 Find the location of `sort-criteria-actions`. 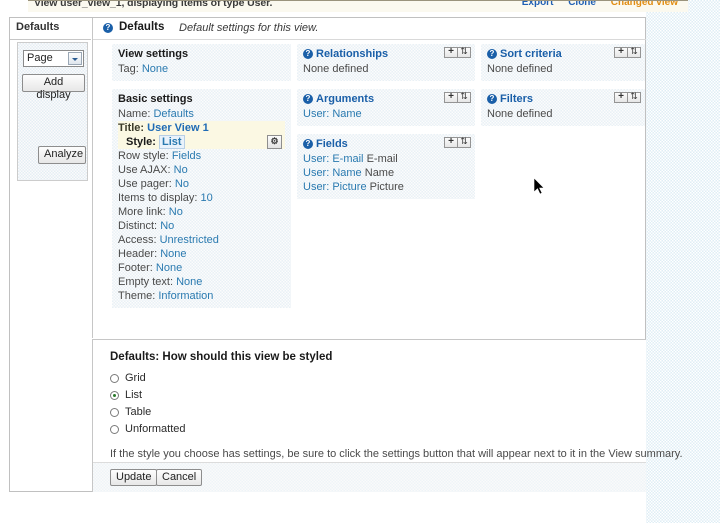

sort-criteria-actions is located at coordinates (627, 52).